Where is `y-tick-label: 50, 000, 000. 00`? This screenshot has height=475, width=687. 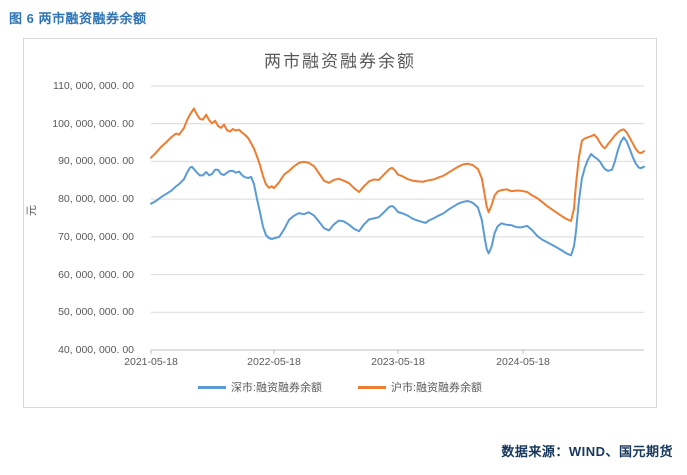 y-tick-label: 50, 000, 000. 00 is located at coordinates (96, 312).